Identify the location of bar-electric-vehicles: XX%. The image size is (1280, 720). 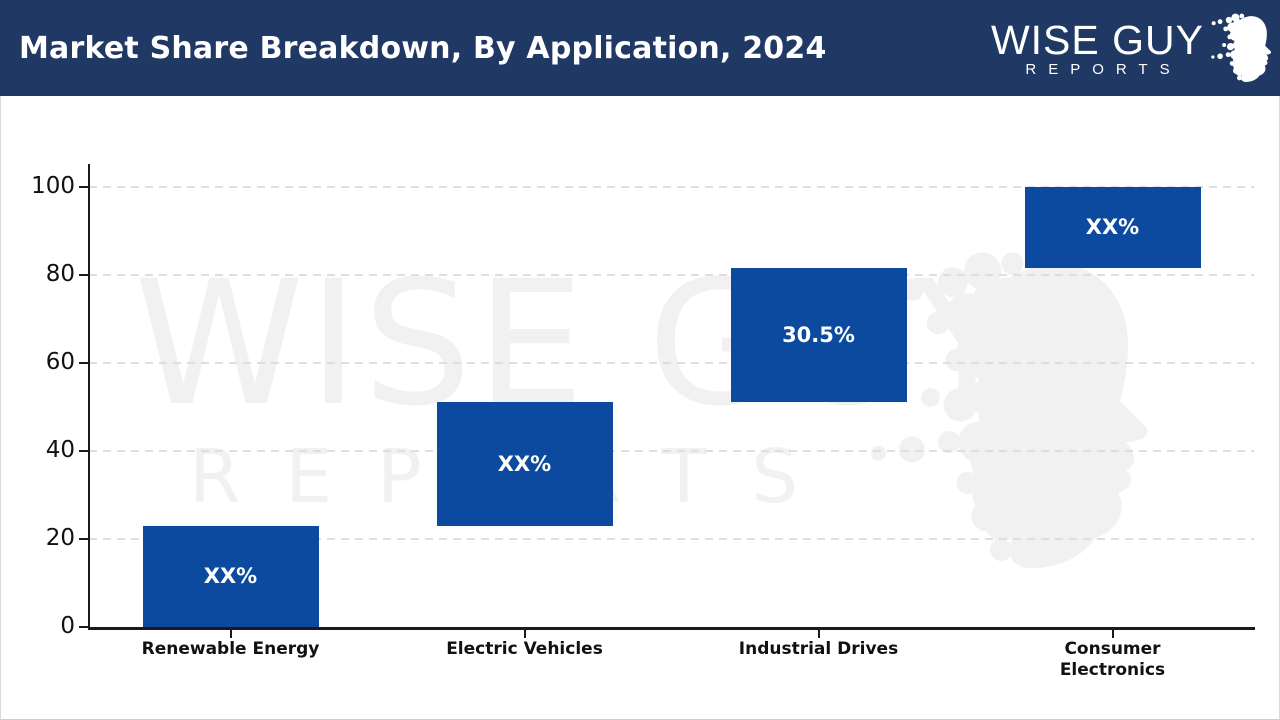
(524, 464).